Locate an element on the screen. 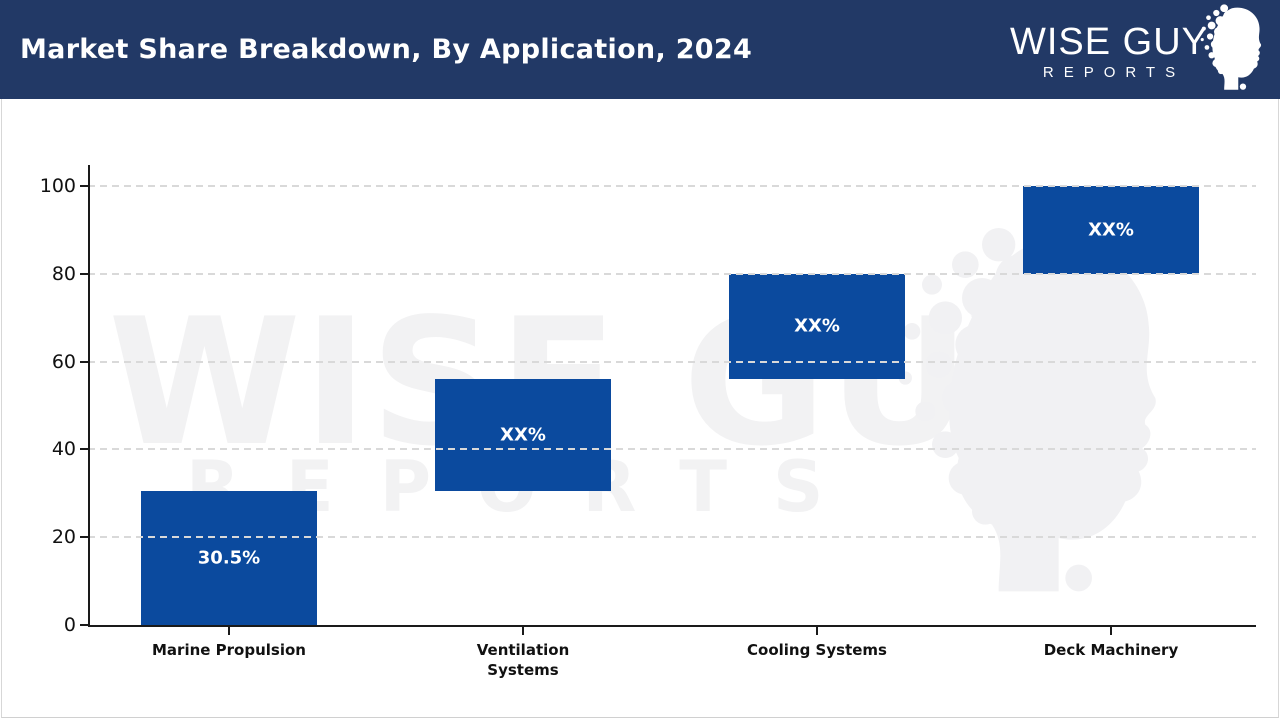 This screenshot has height=720, width=1280. category-label-line: Ventilation is located at coordinates (523, 650).